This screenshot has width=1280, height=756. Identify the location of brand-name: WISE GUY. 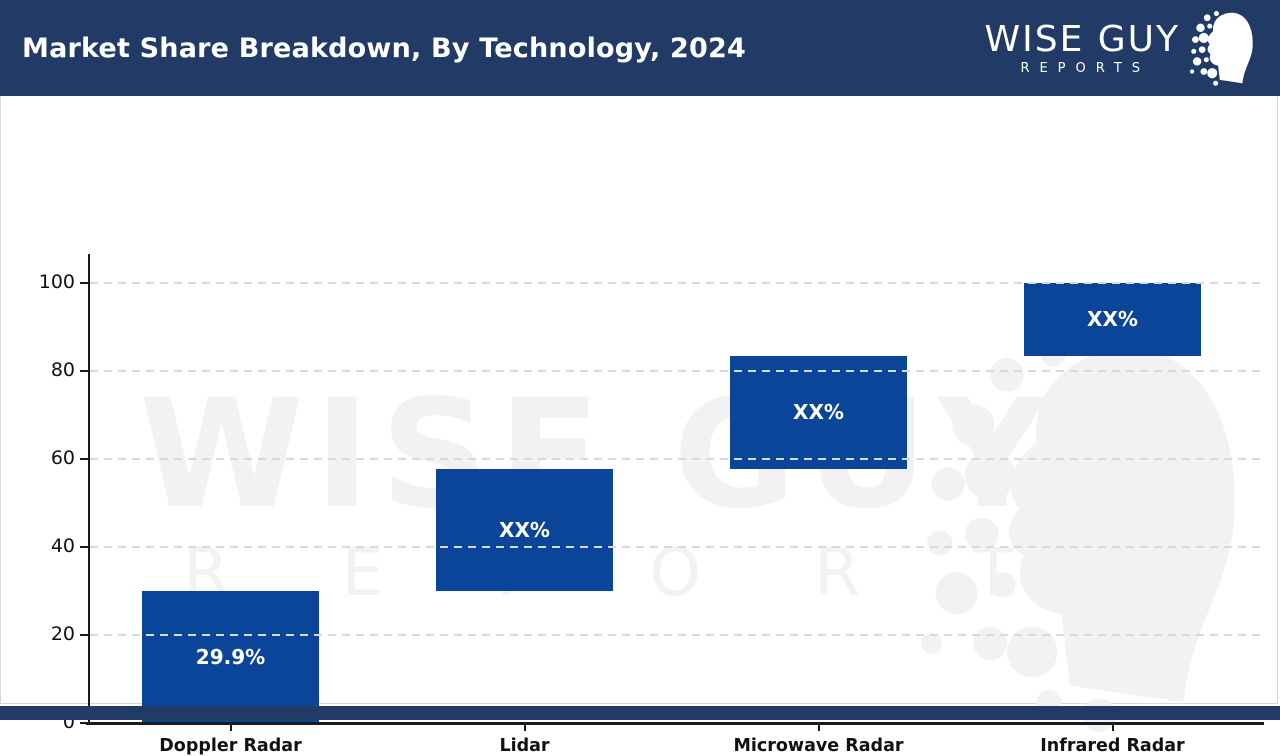
(1082, 39).